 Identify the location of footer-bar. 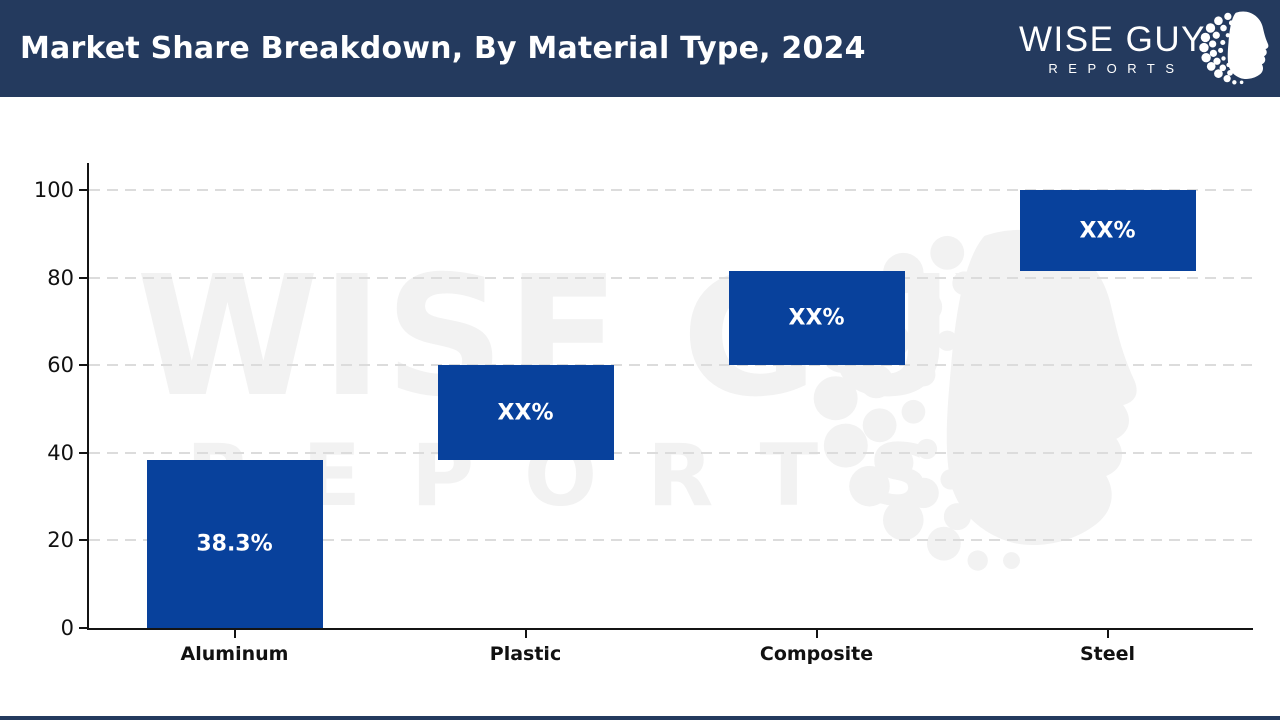
(640, 718).